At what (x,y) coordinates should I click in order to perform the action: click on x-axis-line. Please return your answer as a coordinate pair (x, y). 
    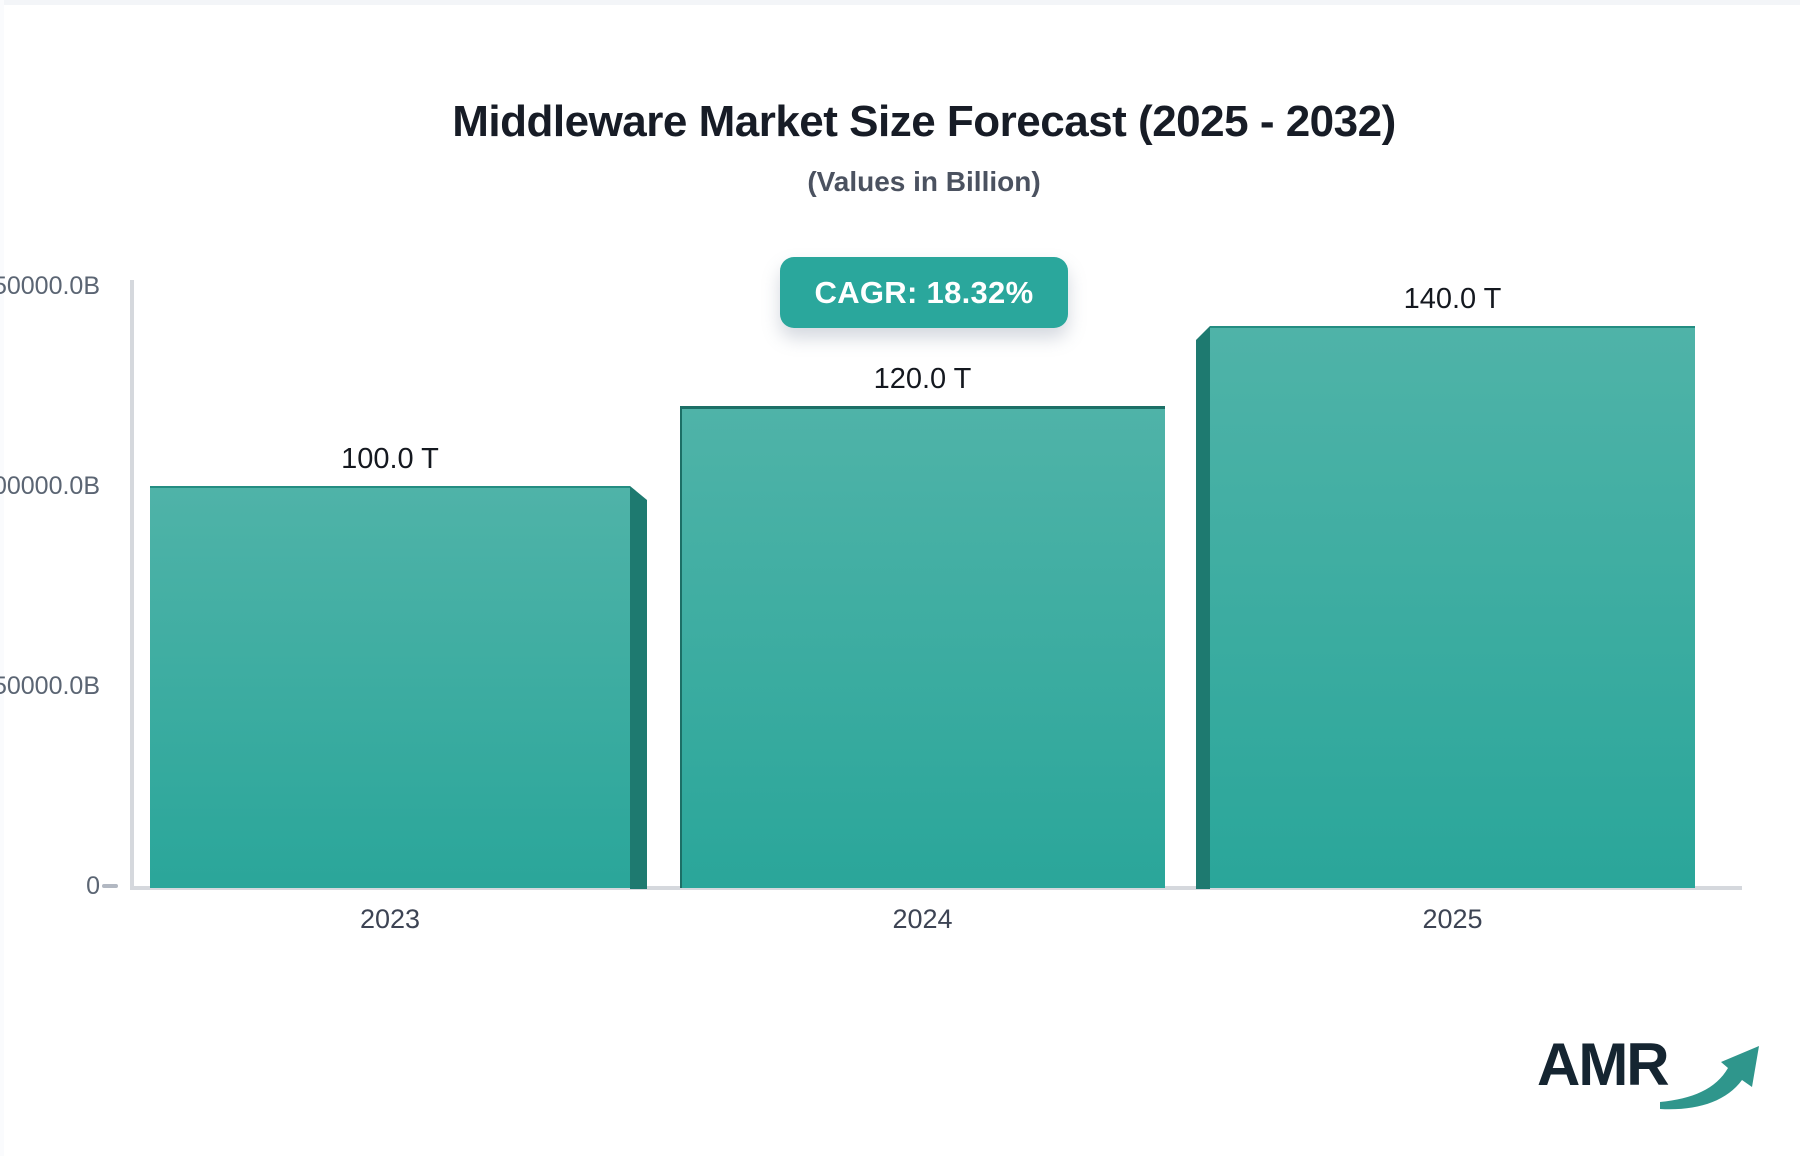
    Looking at the image, I should click on (936, 888).